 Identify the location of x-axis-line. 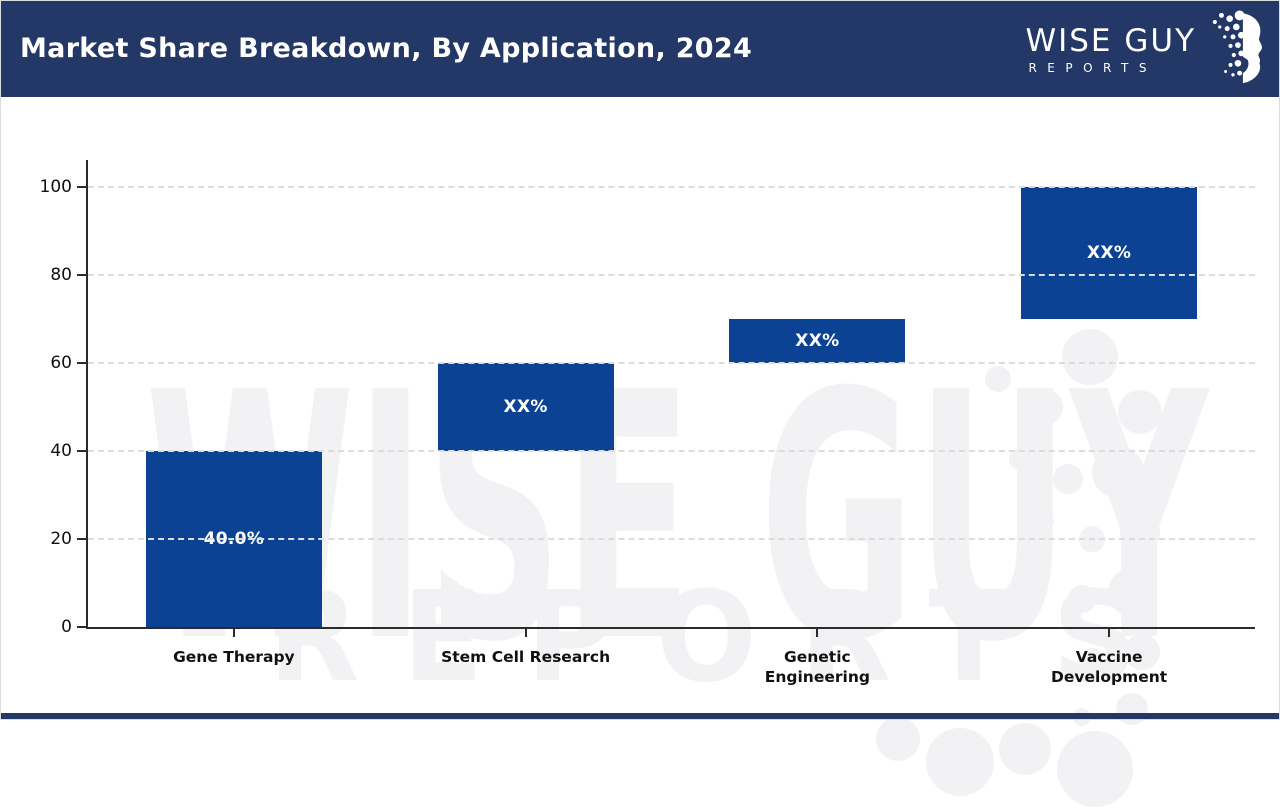
(670, 628).